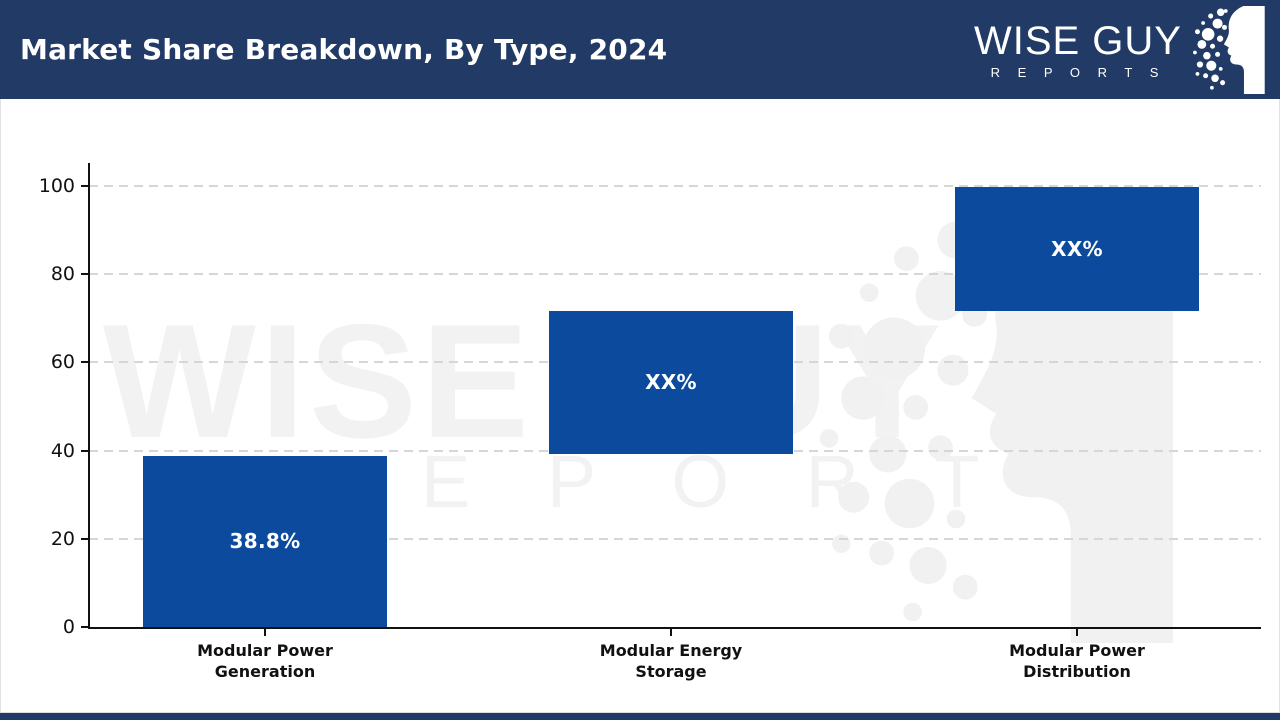  What do you see at coordinates (675, 274) in the screenshot?
I see `gridline-y80` at bounding box center [675, 274].